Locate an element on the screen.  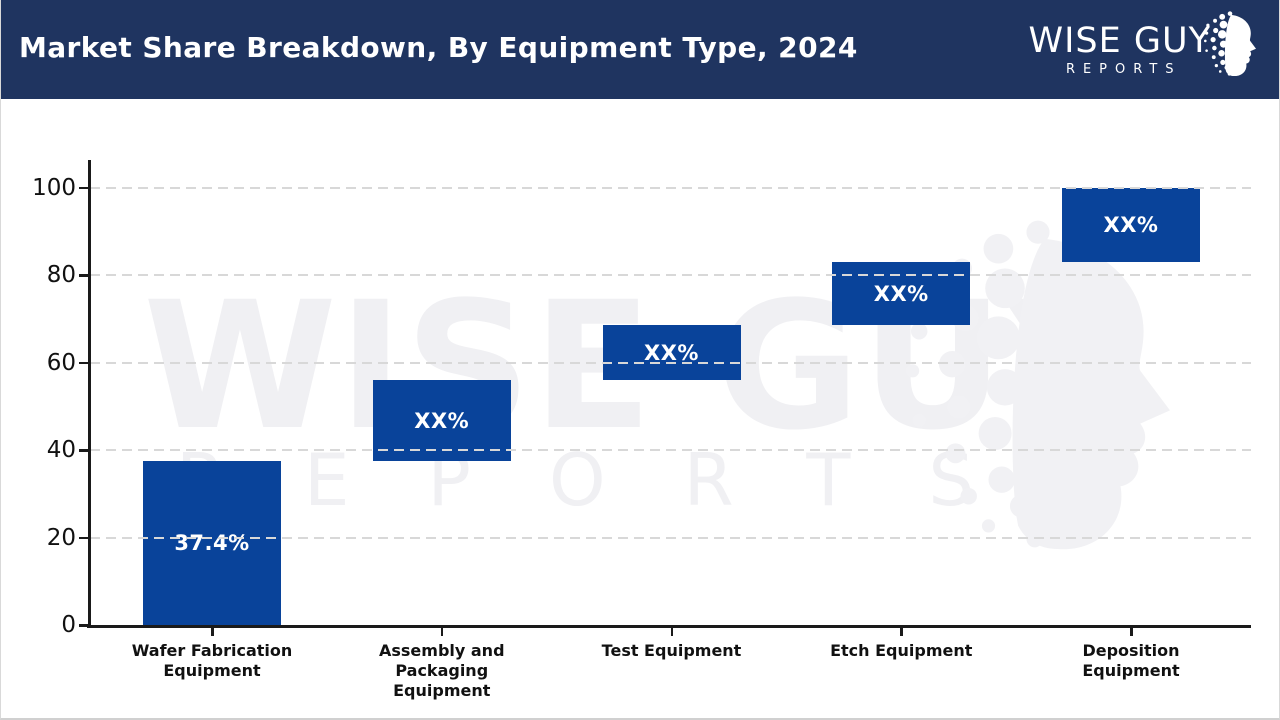
wiseguy-logo: WISE GUY REPORTS is located at coordinates (1145, 49).